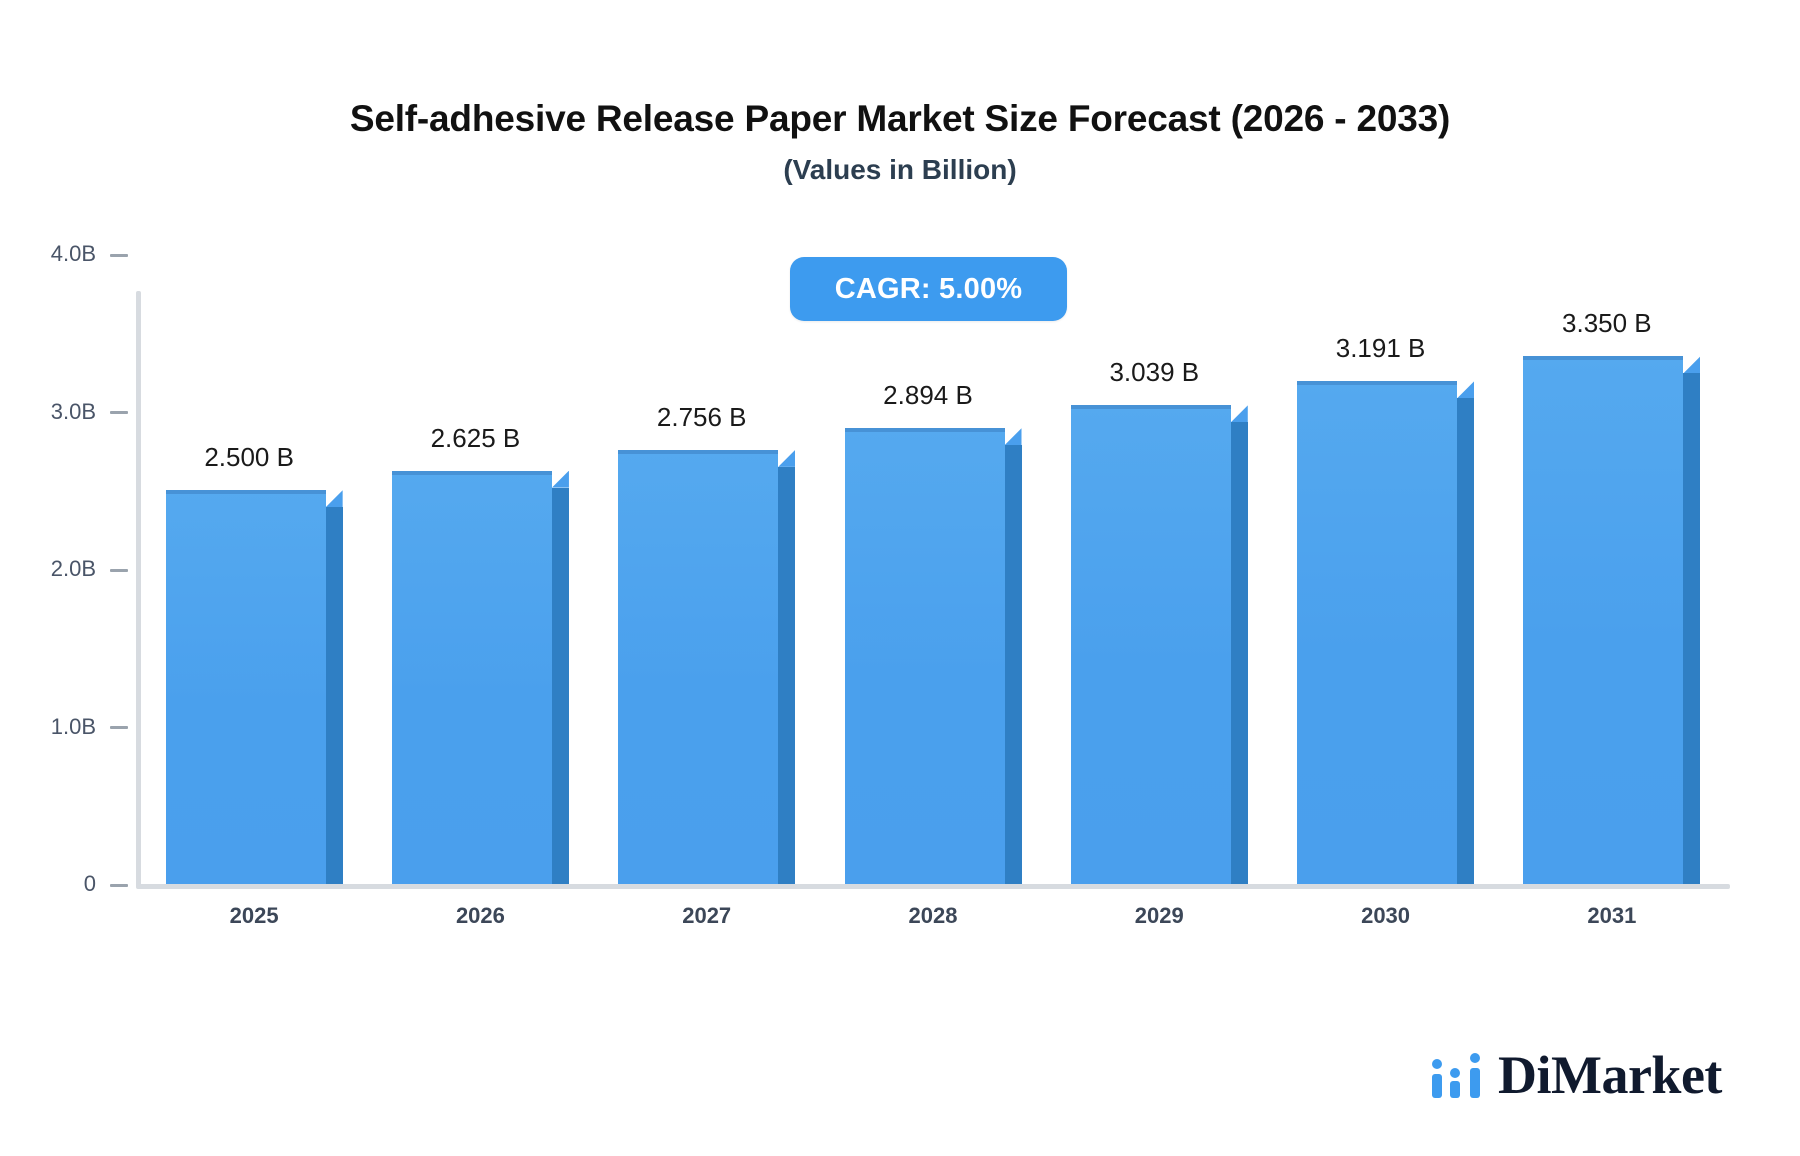 The height and width of the screenshot is (1156, 1800). What do you see at coordinates (1607, 323) in the screenshot?
I see `bar-value-label: 3.350 B` at bounding box center [1607, 323].